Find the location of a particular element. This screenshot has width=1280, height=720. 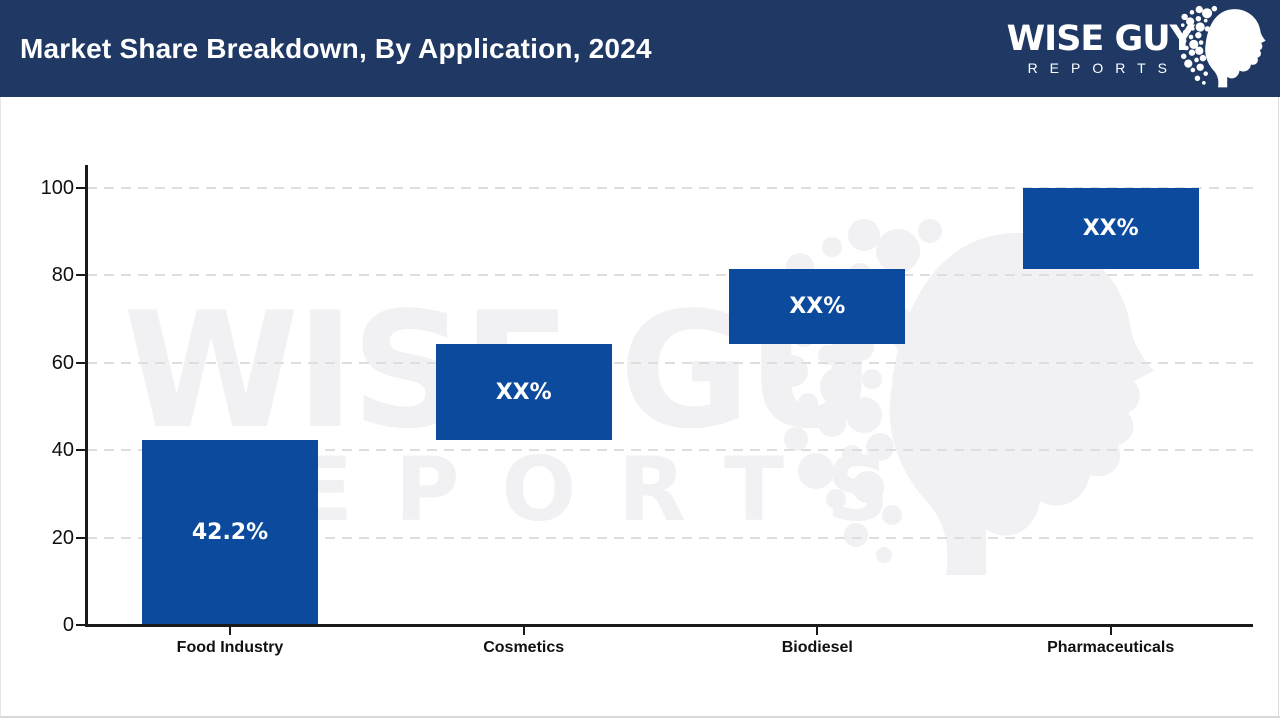

bar-pharmaceuticals: XX% is located at coordinates (1110, 228).